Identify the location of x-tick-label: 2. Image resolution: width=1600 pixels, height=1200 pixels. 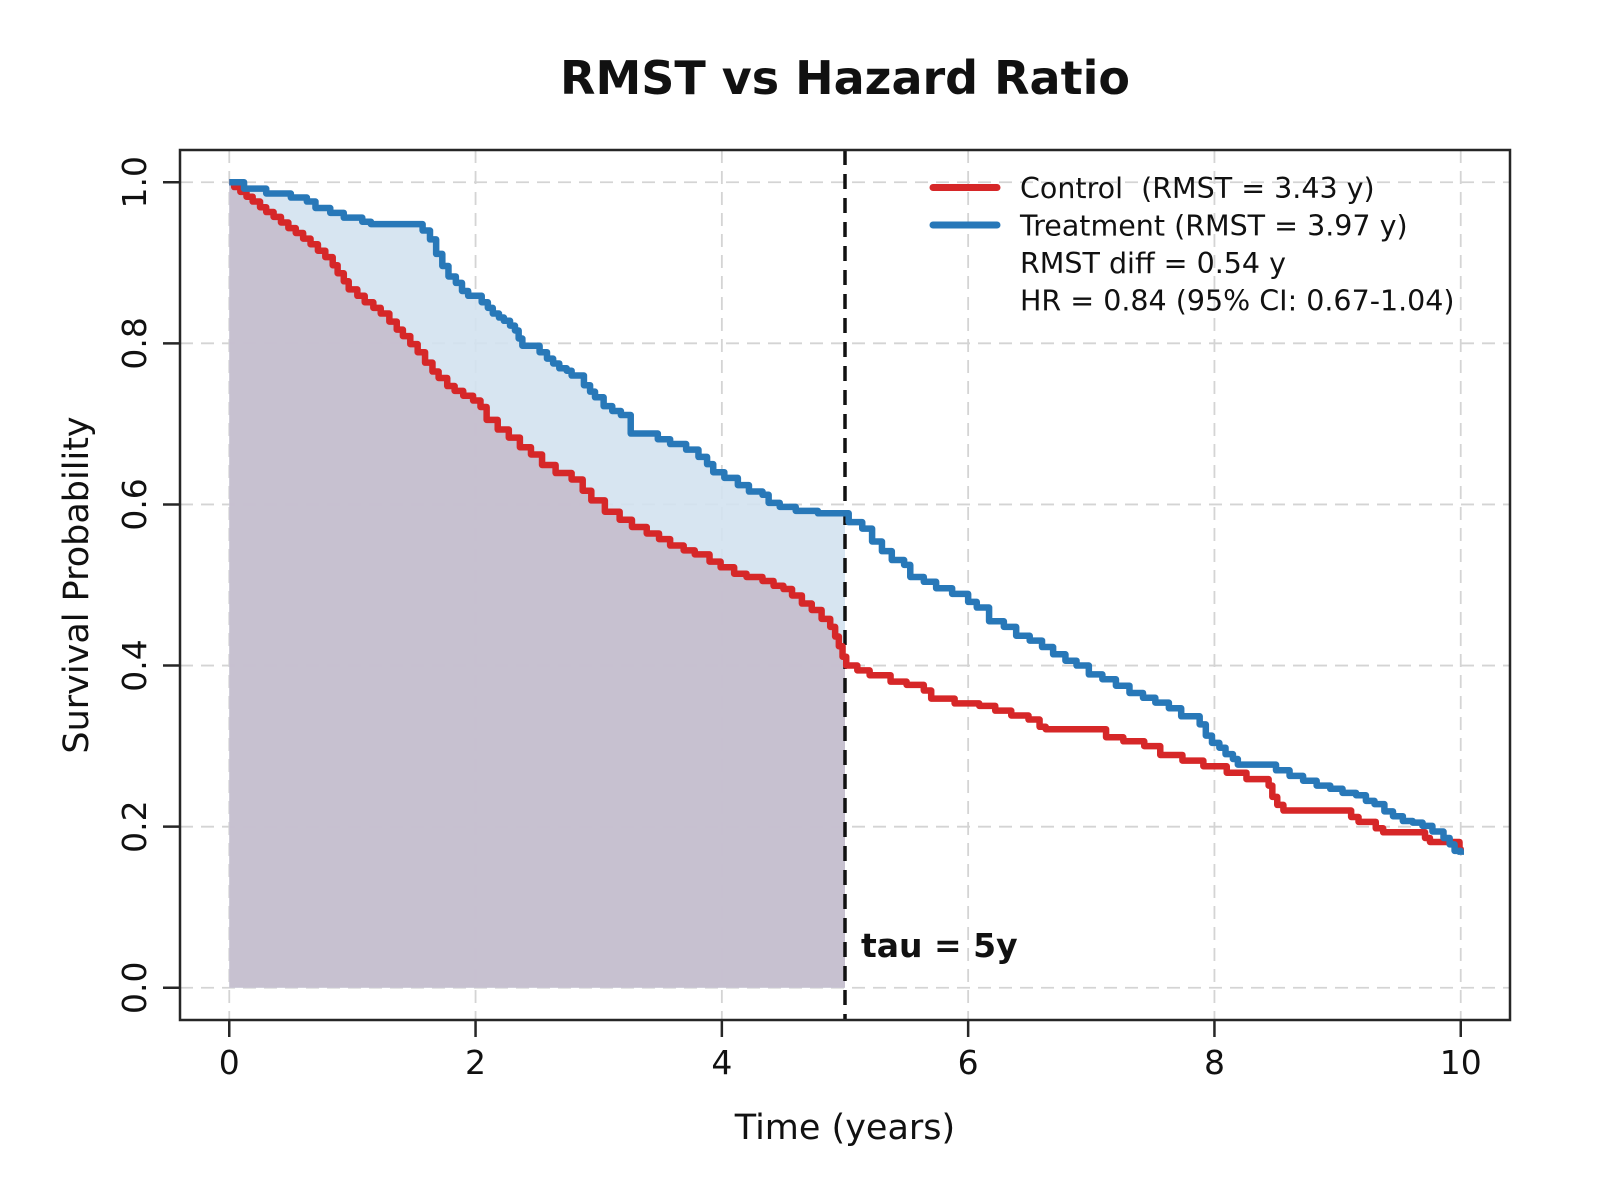
(475, 1062).